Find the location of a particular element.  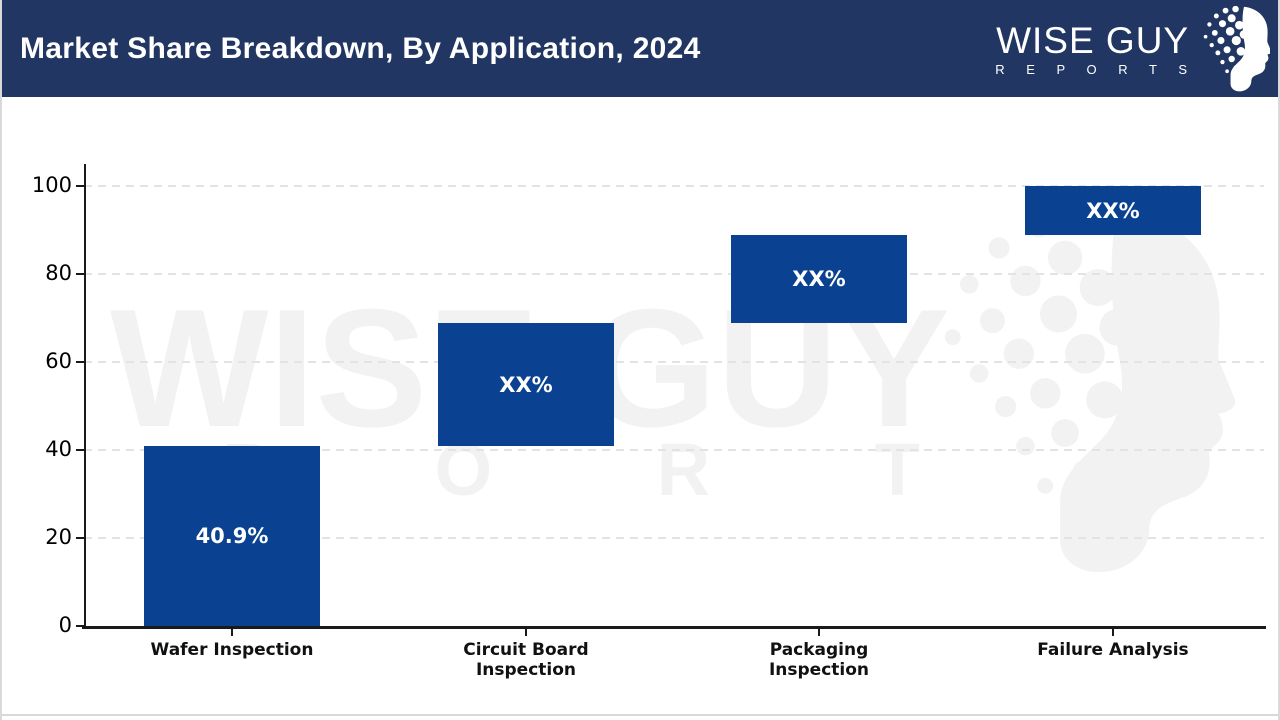

y-tick-label-100: 100 is located at coordinates (51, 185).